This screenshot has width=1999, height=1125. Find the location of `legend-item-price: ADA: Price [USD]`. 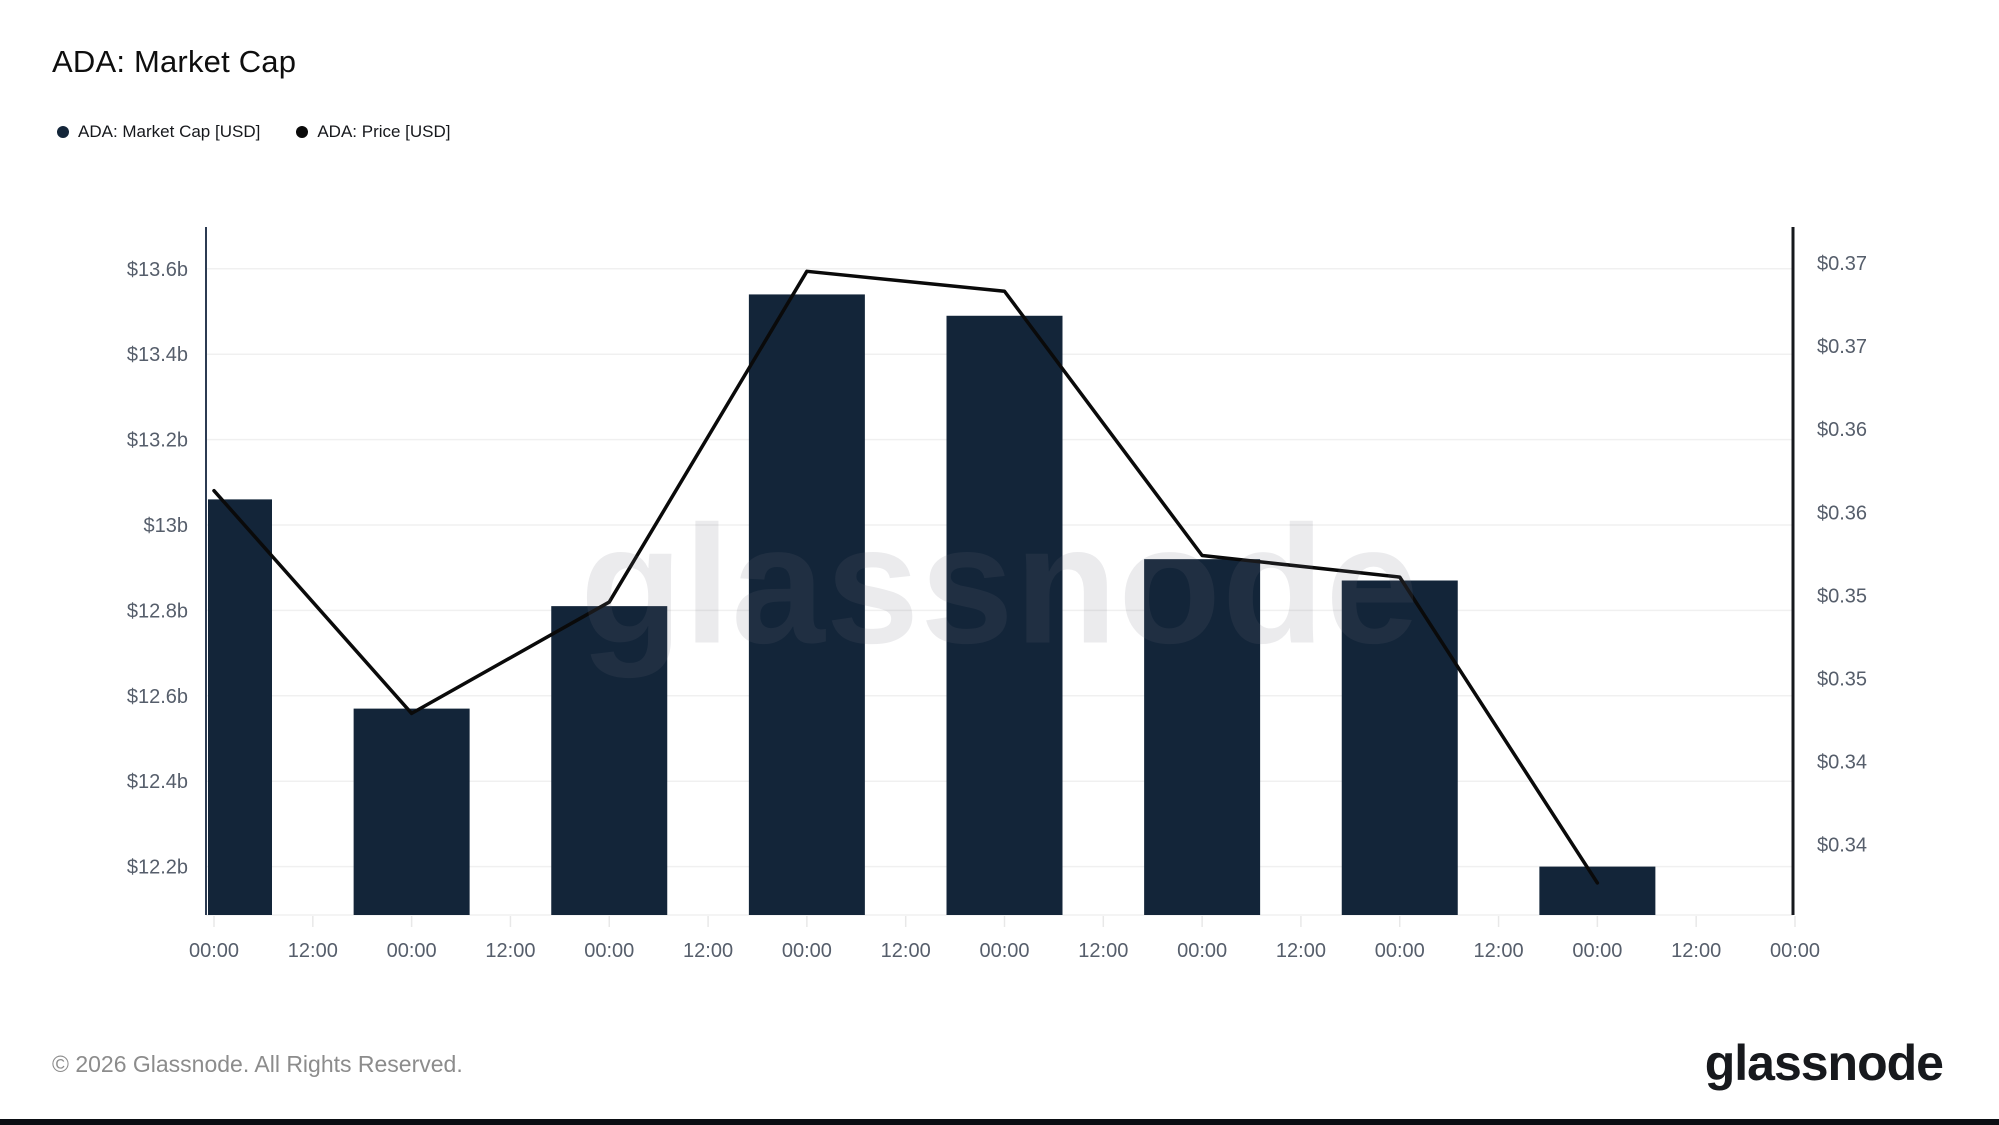

legend-item-price: ADA: Price [USD] is located at coordinates (373, 132).